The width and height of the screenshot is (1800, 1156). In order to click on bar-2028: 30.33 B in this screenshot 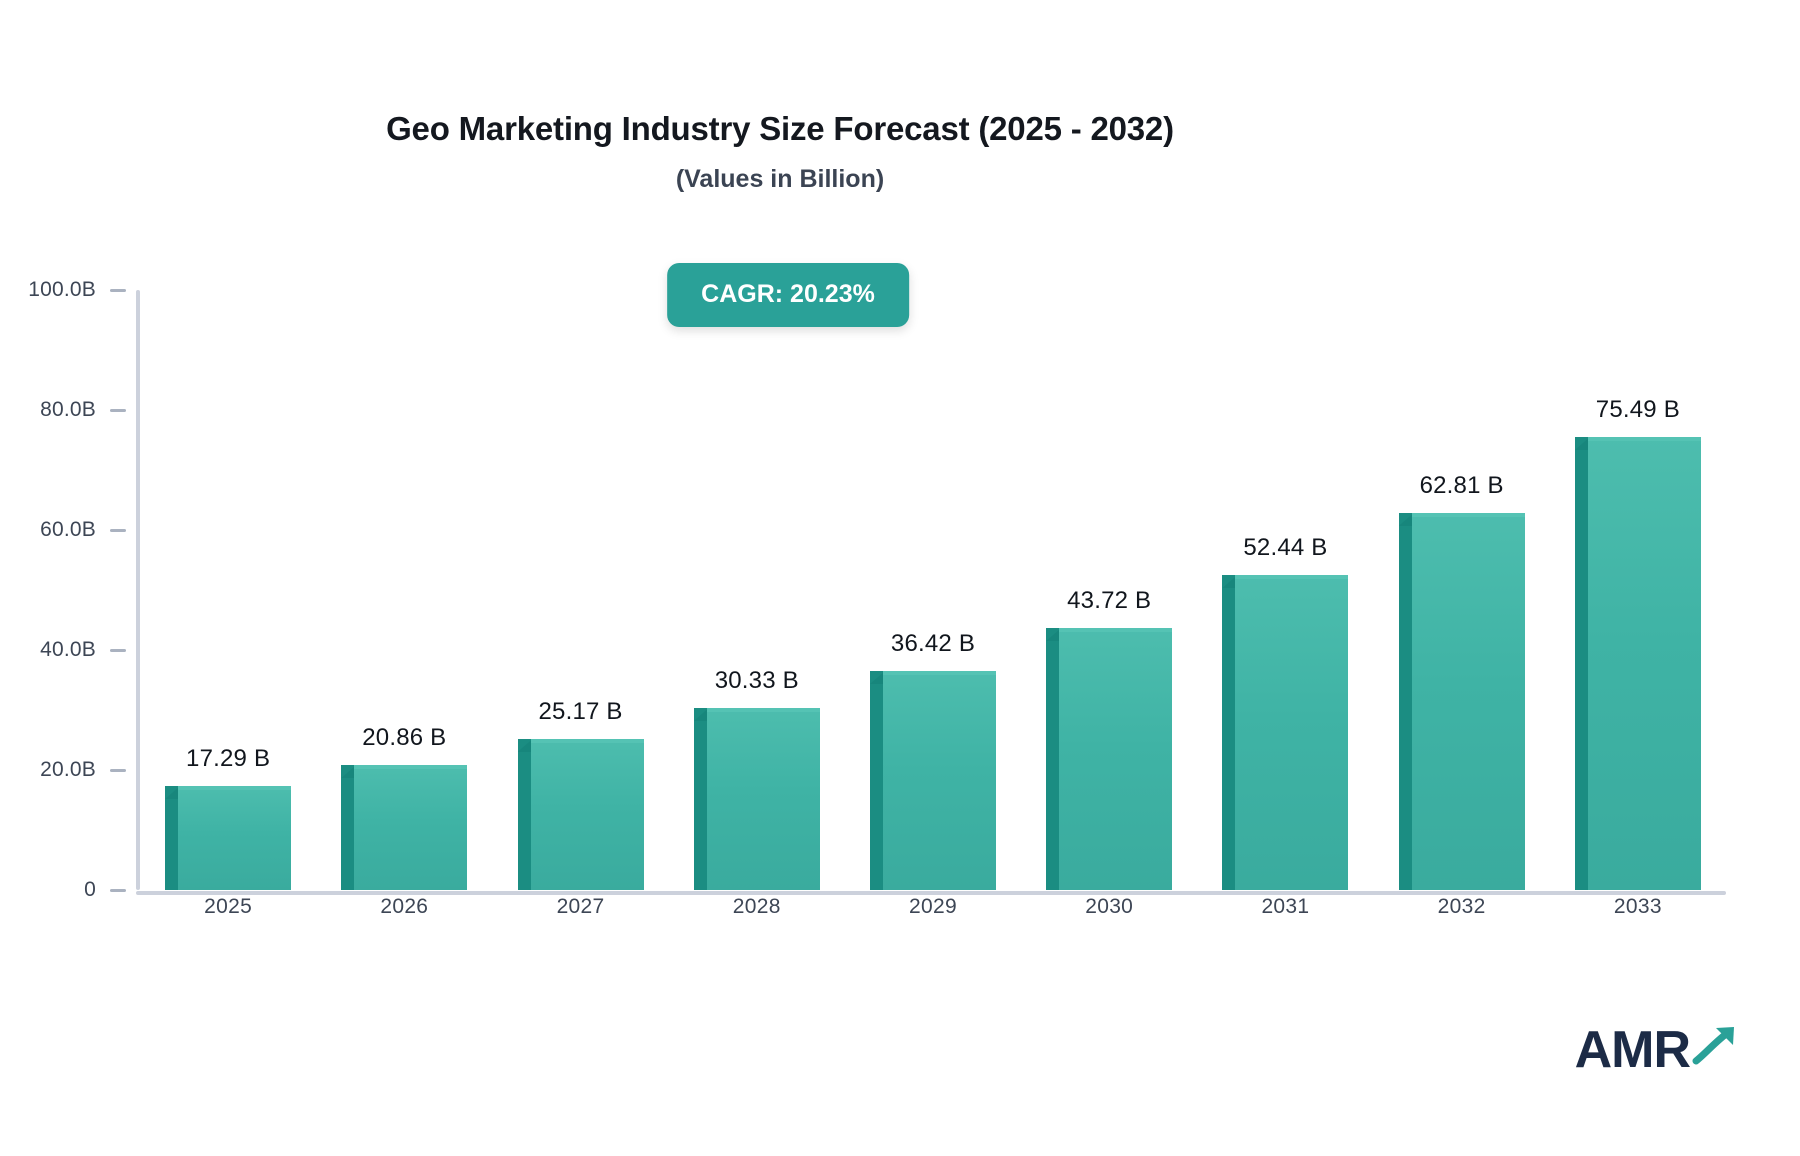, I will do `click(756, 778)`.